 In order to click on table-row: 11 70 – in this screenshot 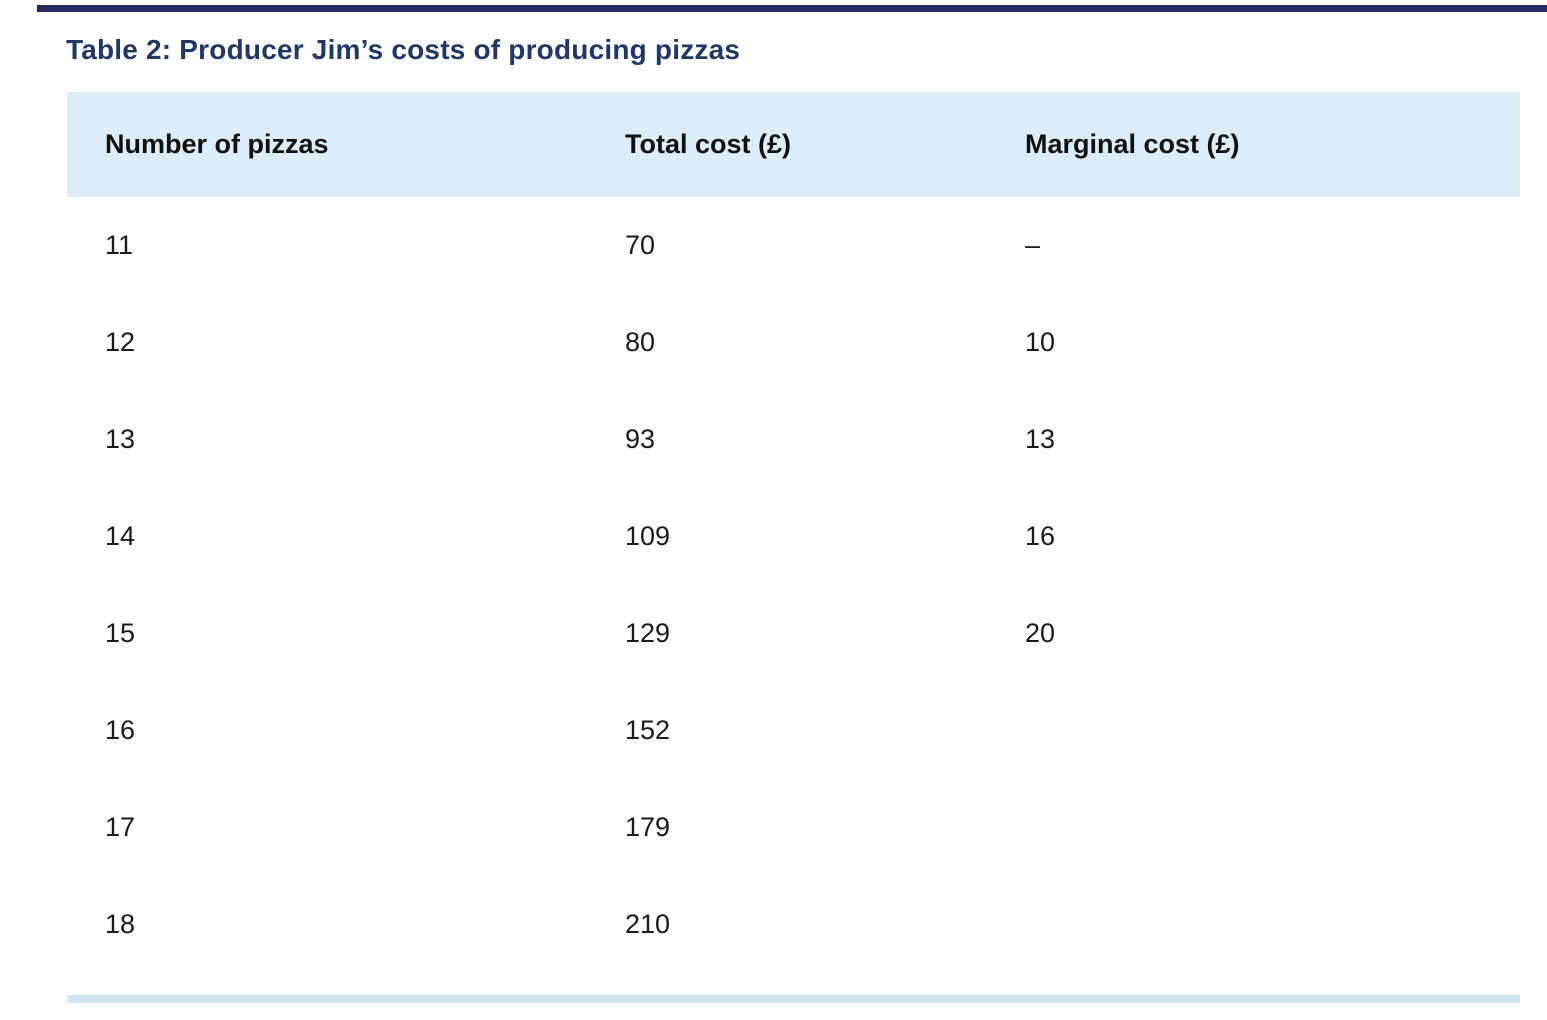, I will do `click(793, 245)`.